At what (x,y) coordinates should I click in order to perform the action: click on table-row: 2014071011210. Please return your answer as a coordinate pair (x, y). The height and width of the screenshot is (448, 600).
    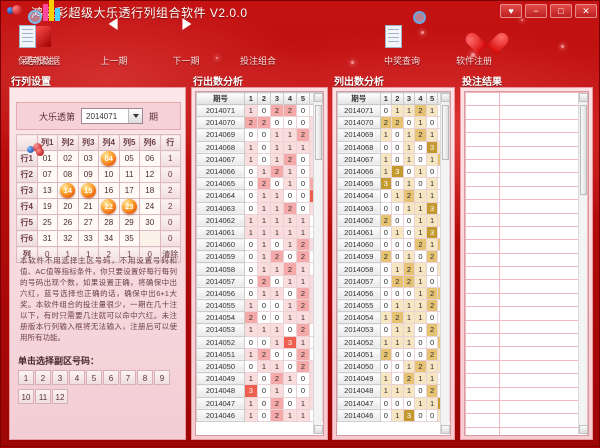
    Looking at the image, I should click on (393, 110).